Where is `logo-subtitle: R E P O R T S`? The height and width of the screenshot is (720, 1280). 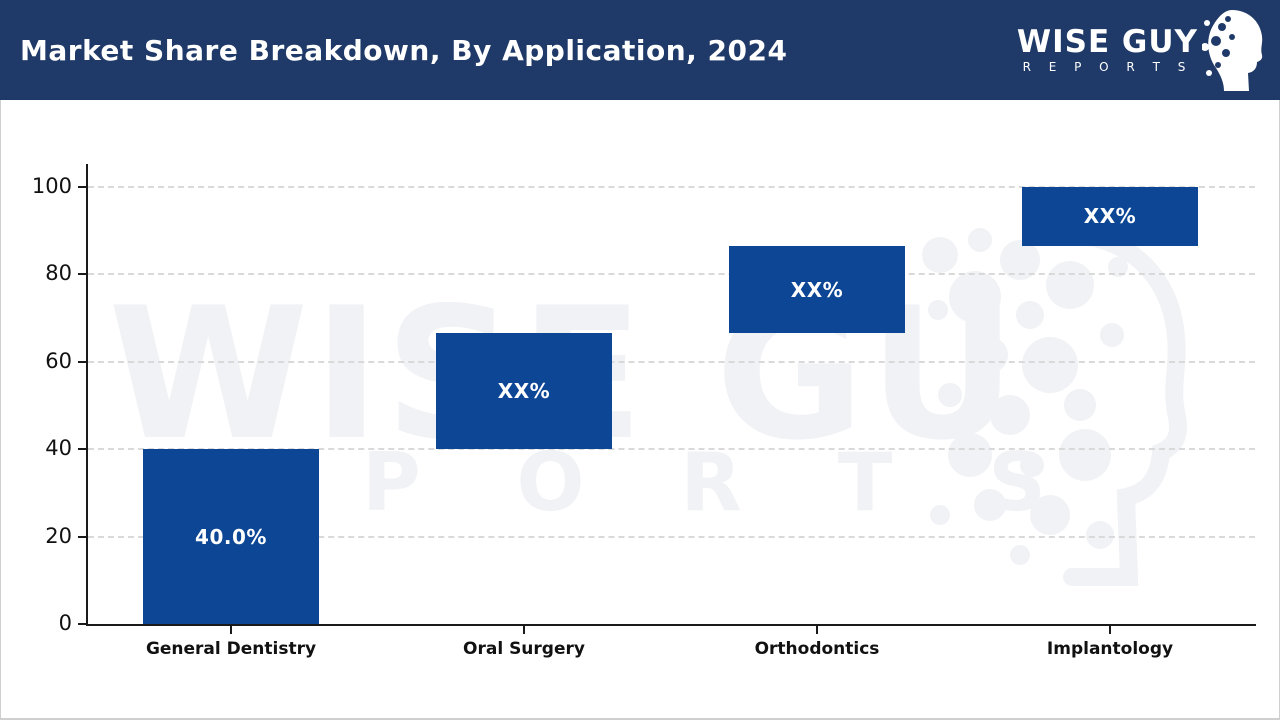
logo-subtitle: R E P O R T S is located at coordinates (1107, 67).